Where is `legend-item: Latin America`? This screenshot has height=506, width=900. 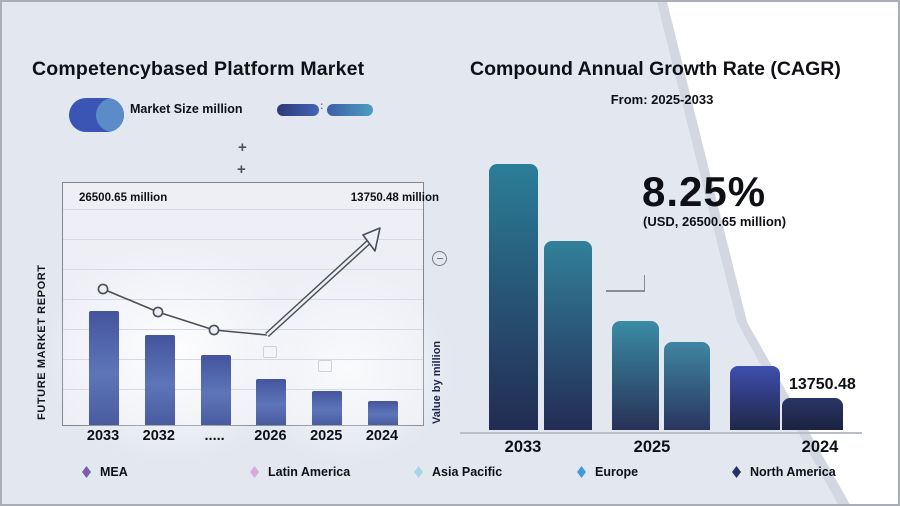 legend-item: Latin America is located at coordinates (300, 472).